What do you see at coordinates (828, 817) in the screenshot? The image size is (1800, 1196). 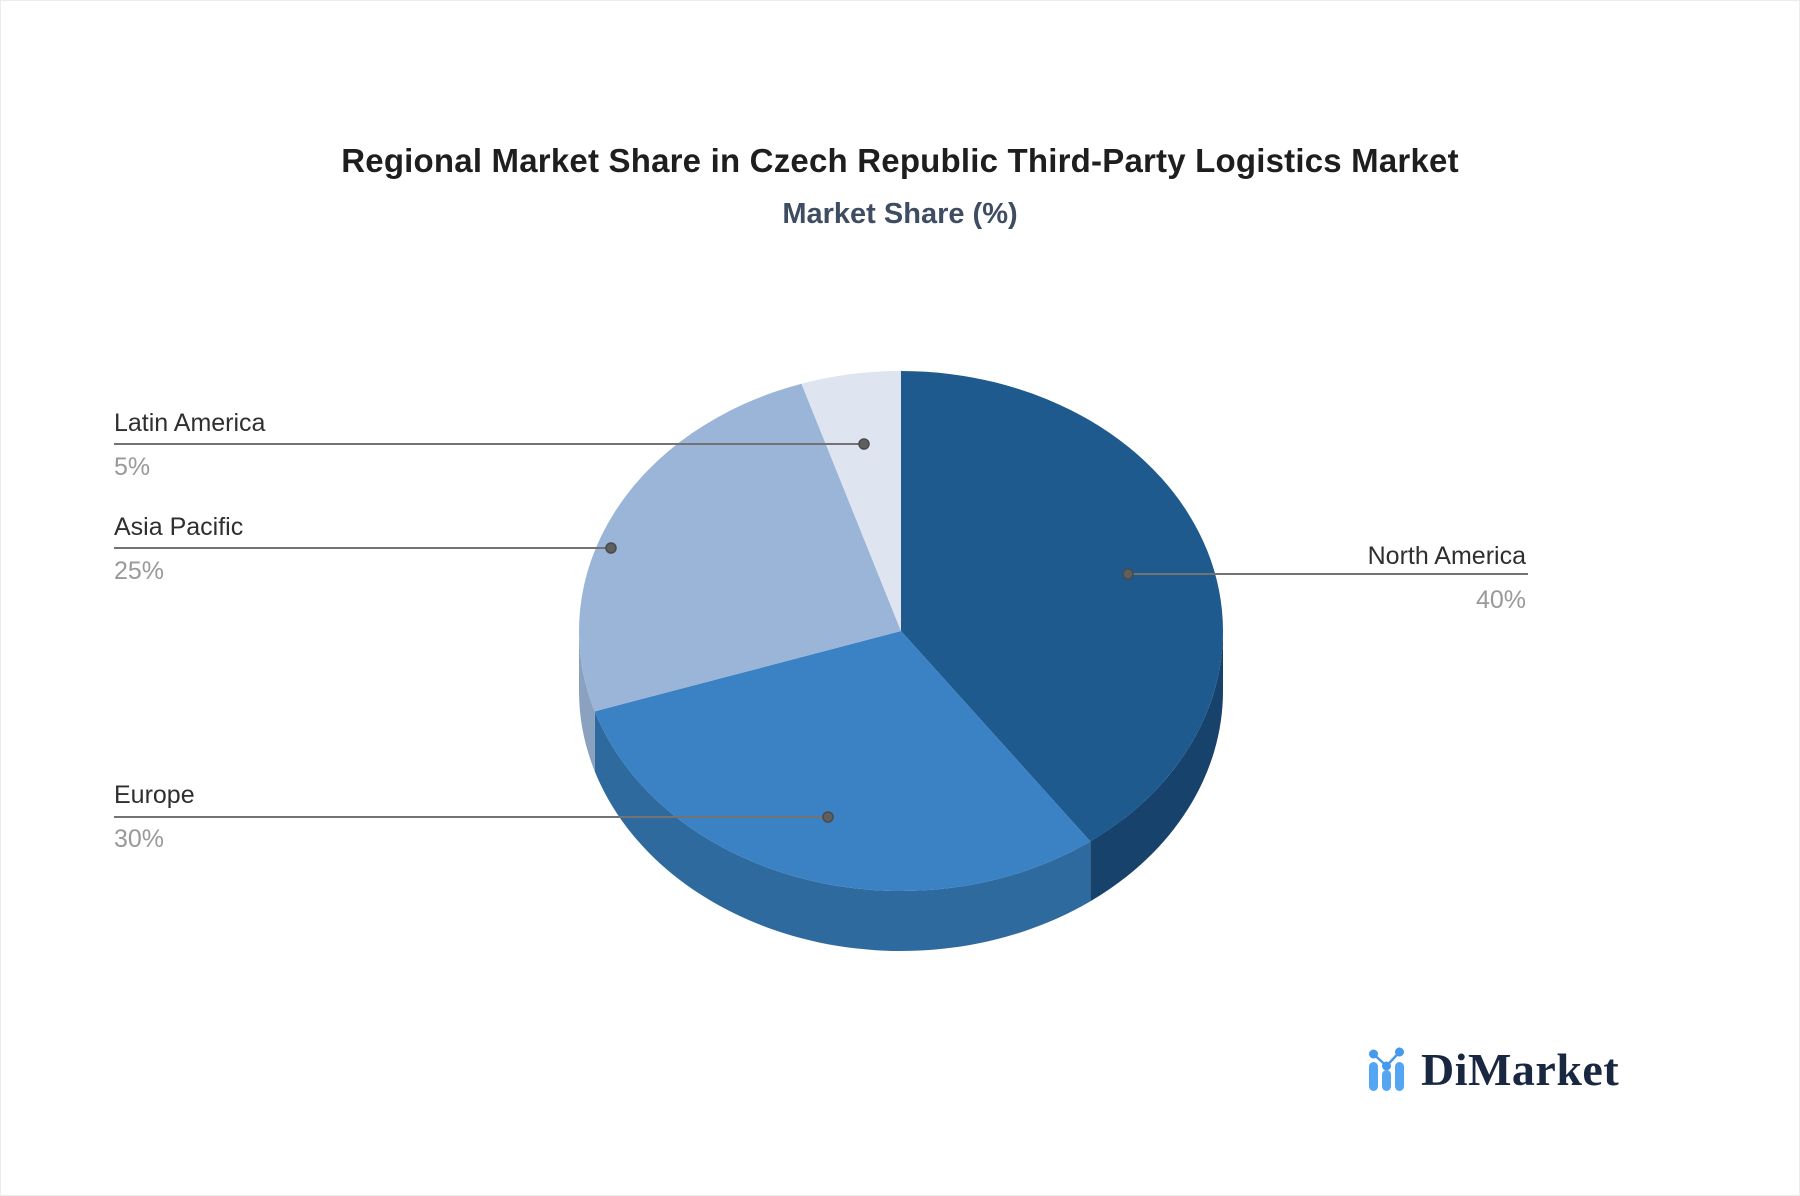 I see `leader-dot-europe` at bounding box center [828, 817].